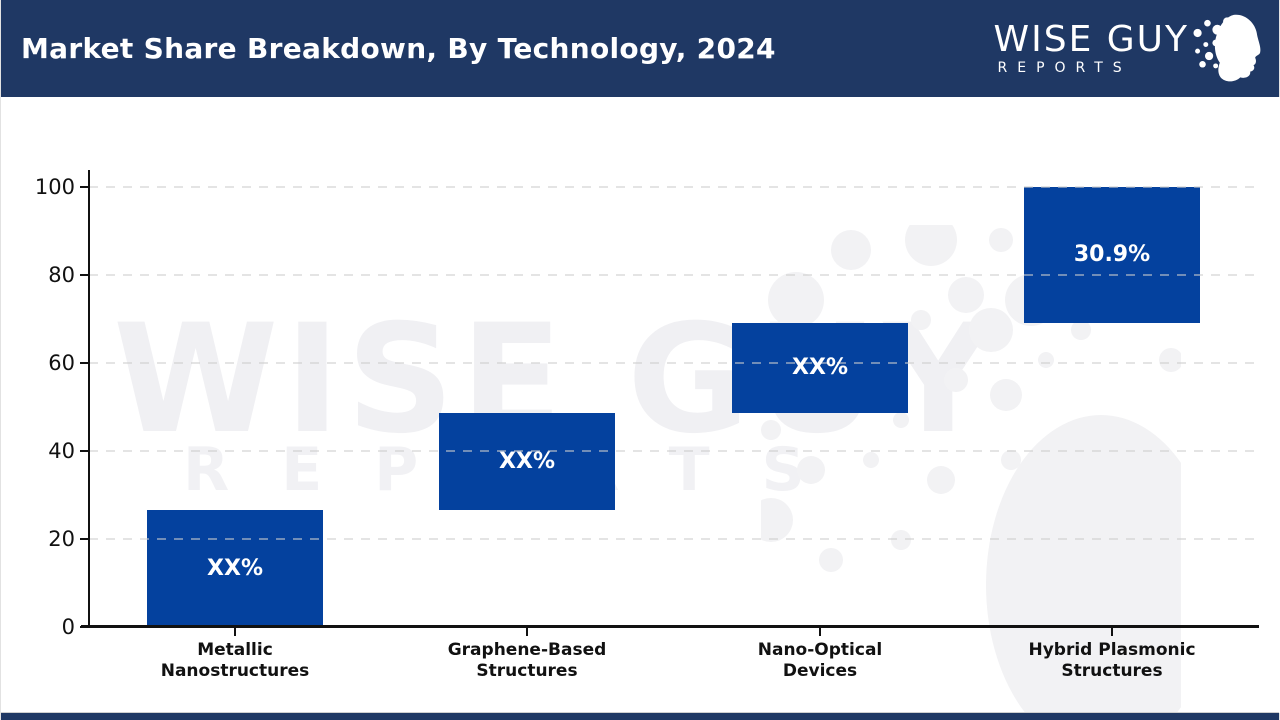 The width and height of the screenshot is (1280, 720). Describe the element at coordinates (640, 716) in the screenshot. I see `footer-bar` at that location.